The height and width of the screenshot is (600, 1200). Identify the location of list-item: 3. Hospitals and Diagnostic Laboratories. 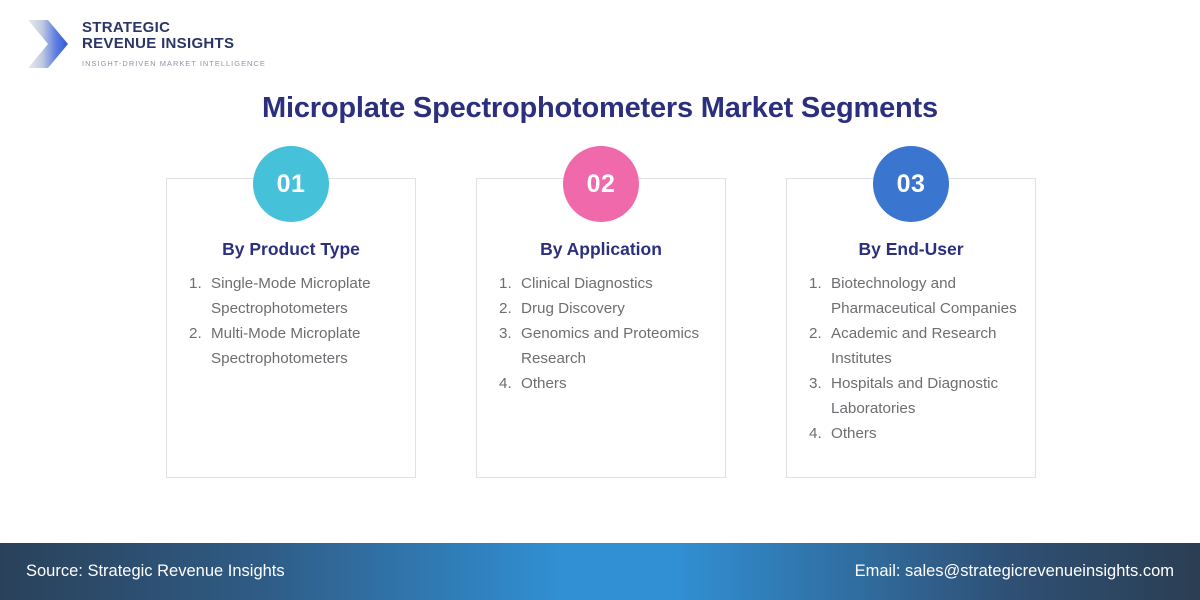
(917, 396).